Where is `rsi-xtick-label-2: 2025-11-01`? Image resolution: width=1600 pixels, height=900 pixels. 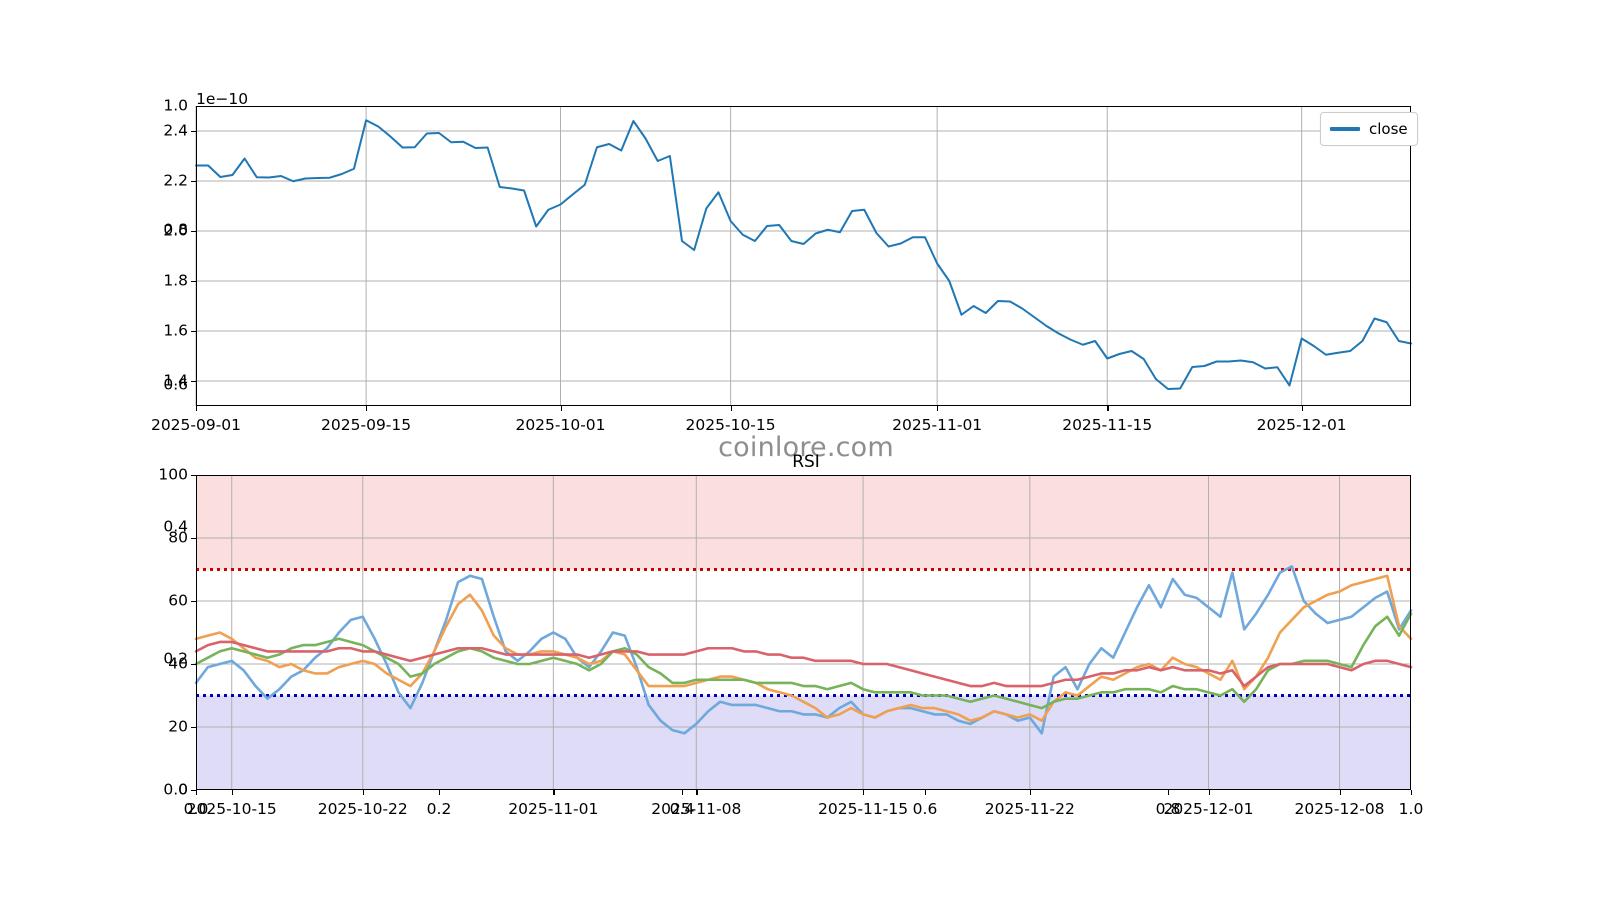
rsi-xtick-label-2: 2025-11-01 is located at coordinates (553, 809).